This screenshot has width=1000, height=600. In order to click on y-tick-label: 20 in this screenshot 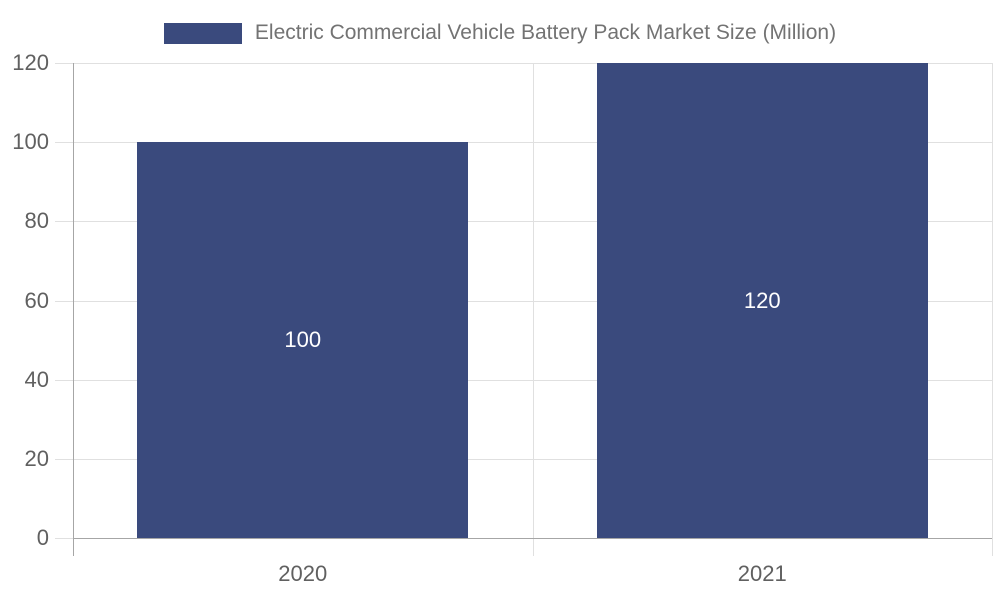, I will do `click(36, 458)`.